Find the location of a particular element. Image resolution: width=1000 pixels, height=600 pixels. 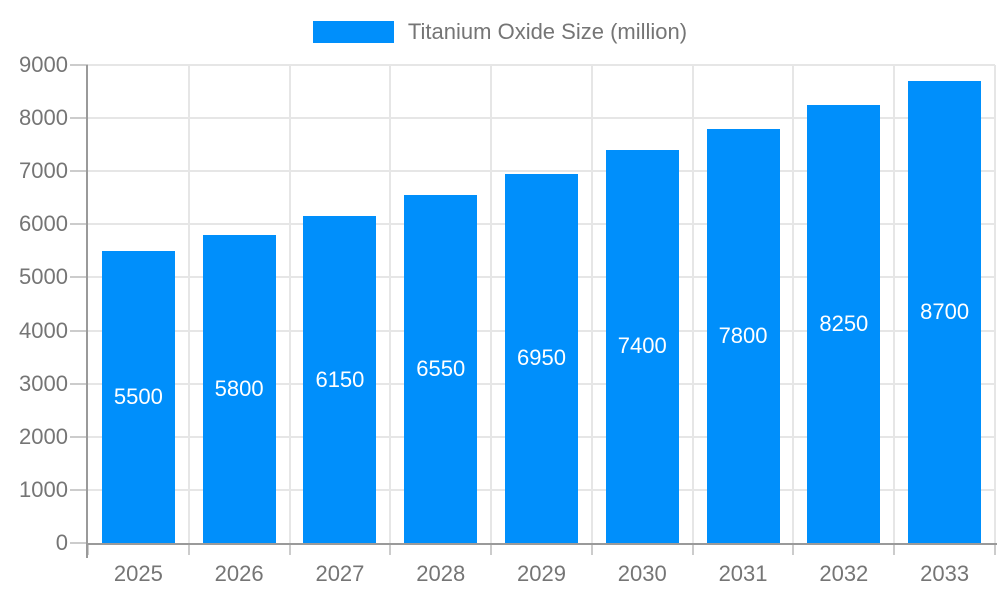

y-axis-label: 0 is located at coordinates (61, 542).